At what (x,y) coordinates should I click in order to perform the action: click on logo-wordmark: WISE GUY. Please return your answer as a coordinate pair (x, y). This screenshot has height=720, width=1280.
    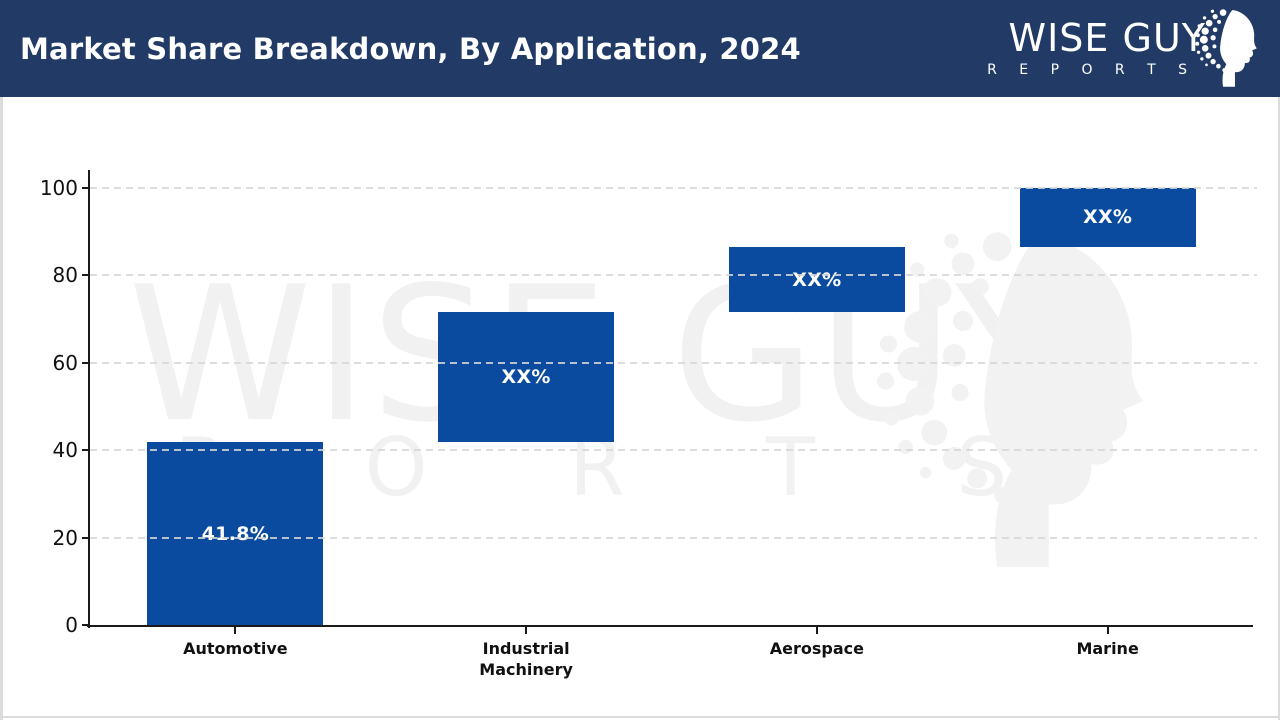
    Looking at the image, I should click on (1107, 38).